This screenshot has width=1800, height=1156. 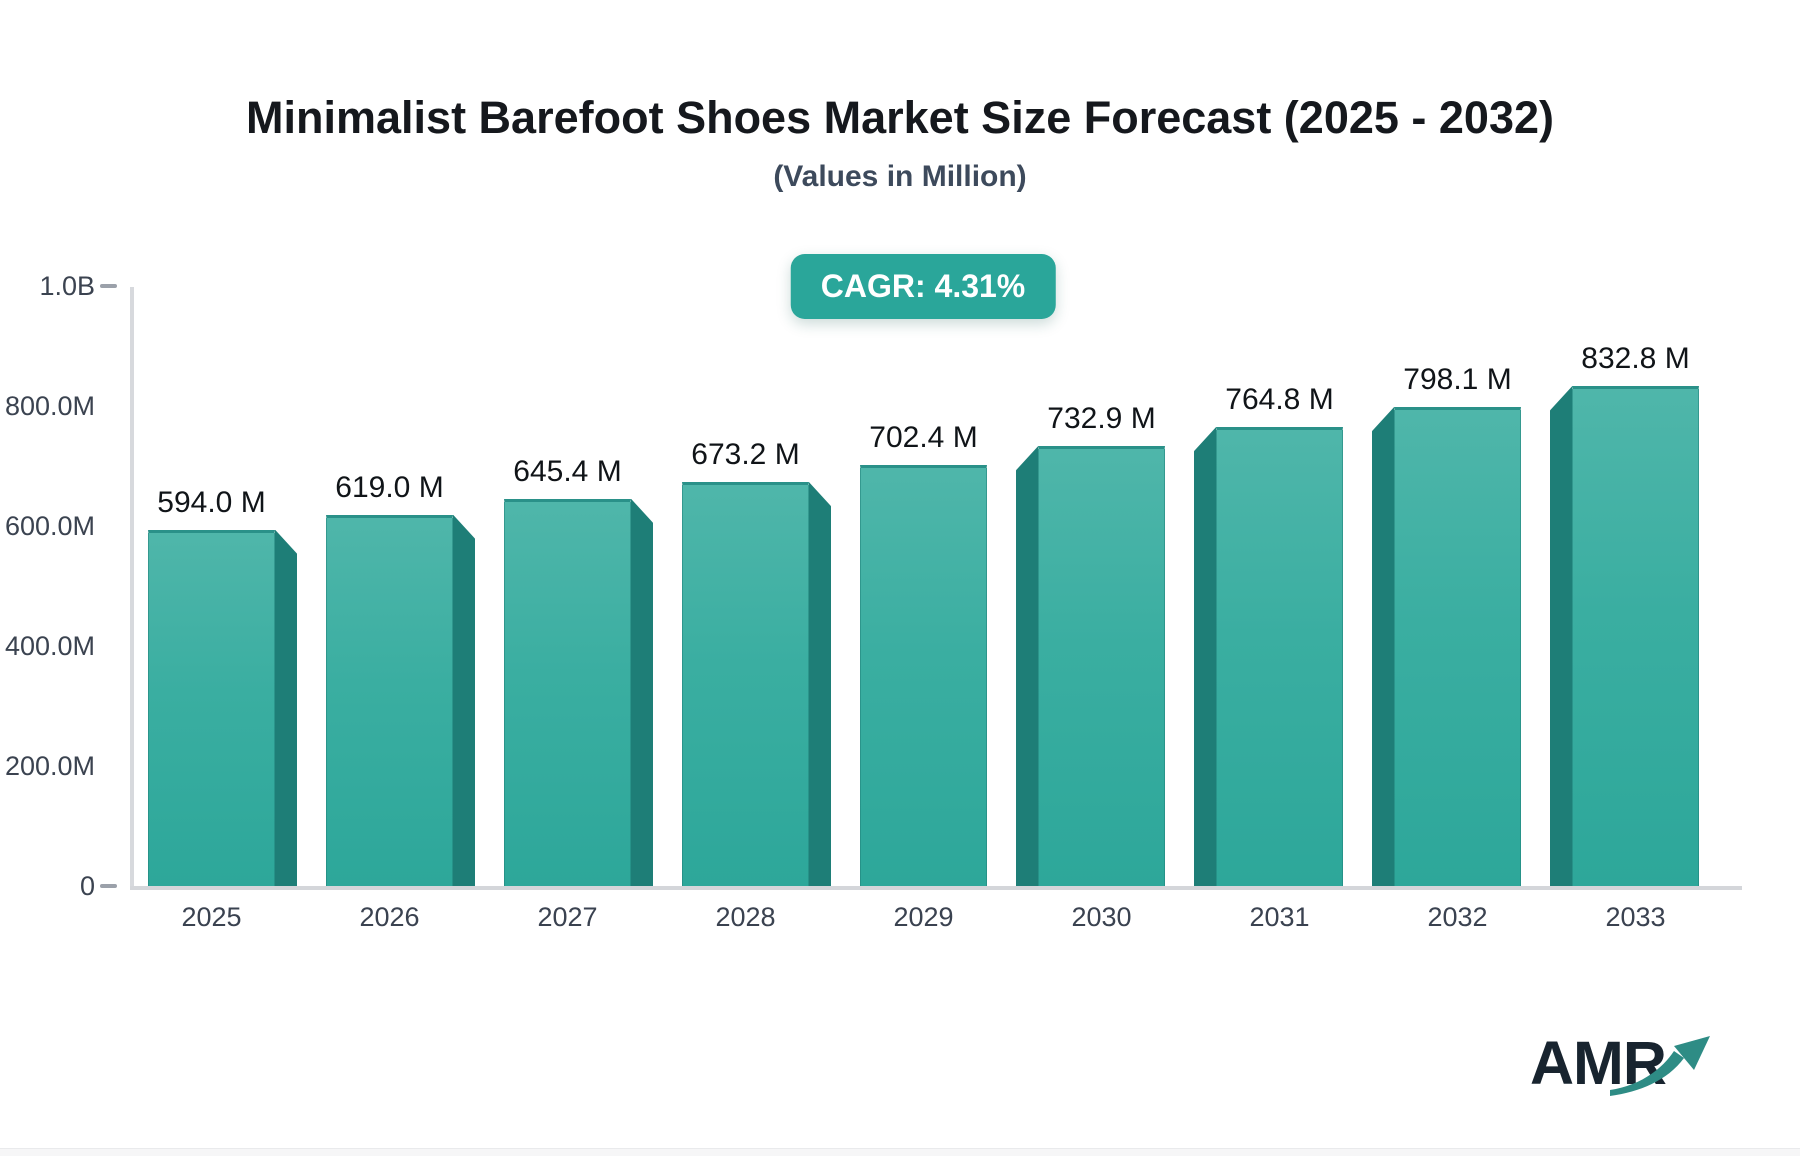 I want to click on x-axis-tick-label: 2030, so click(x=1101, y=917).